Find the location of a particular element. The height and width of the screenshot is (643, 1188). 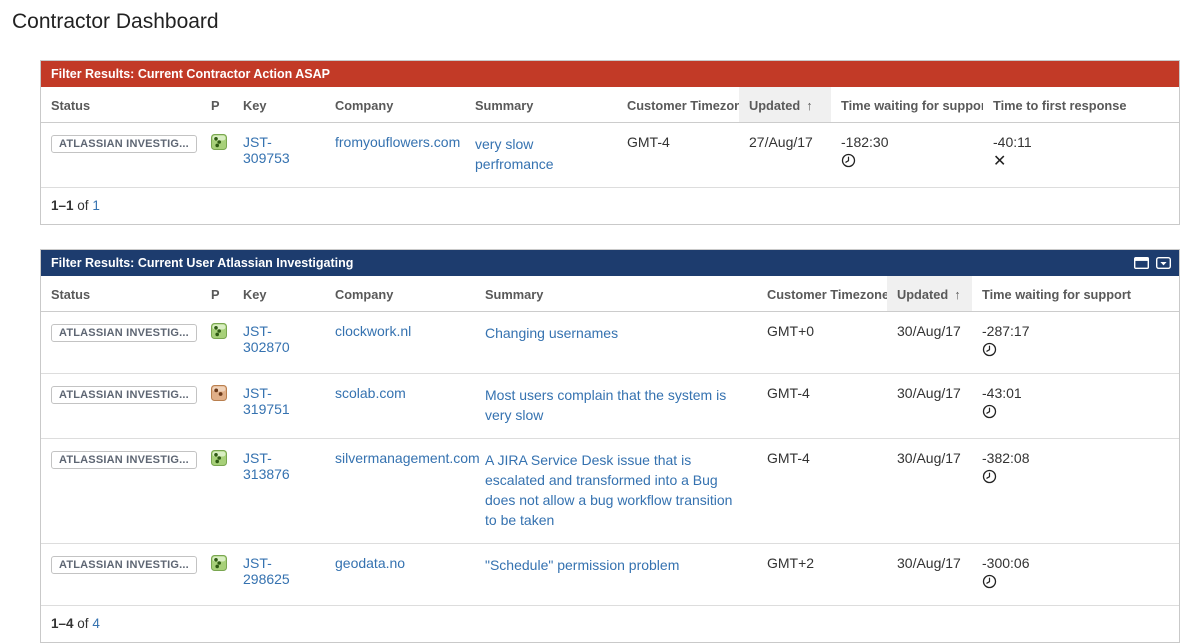

issue-key-link: JST-298625 is located at coordinates (266, 571).